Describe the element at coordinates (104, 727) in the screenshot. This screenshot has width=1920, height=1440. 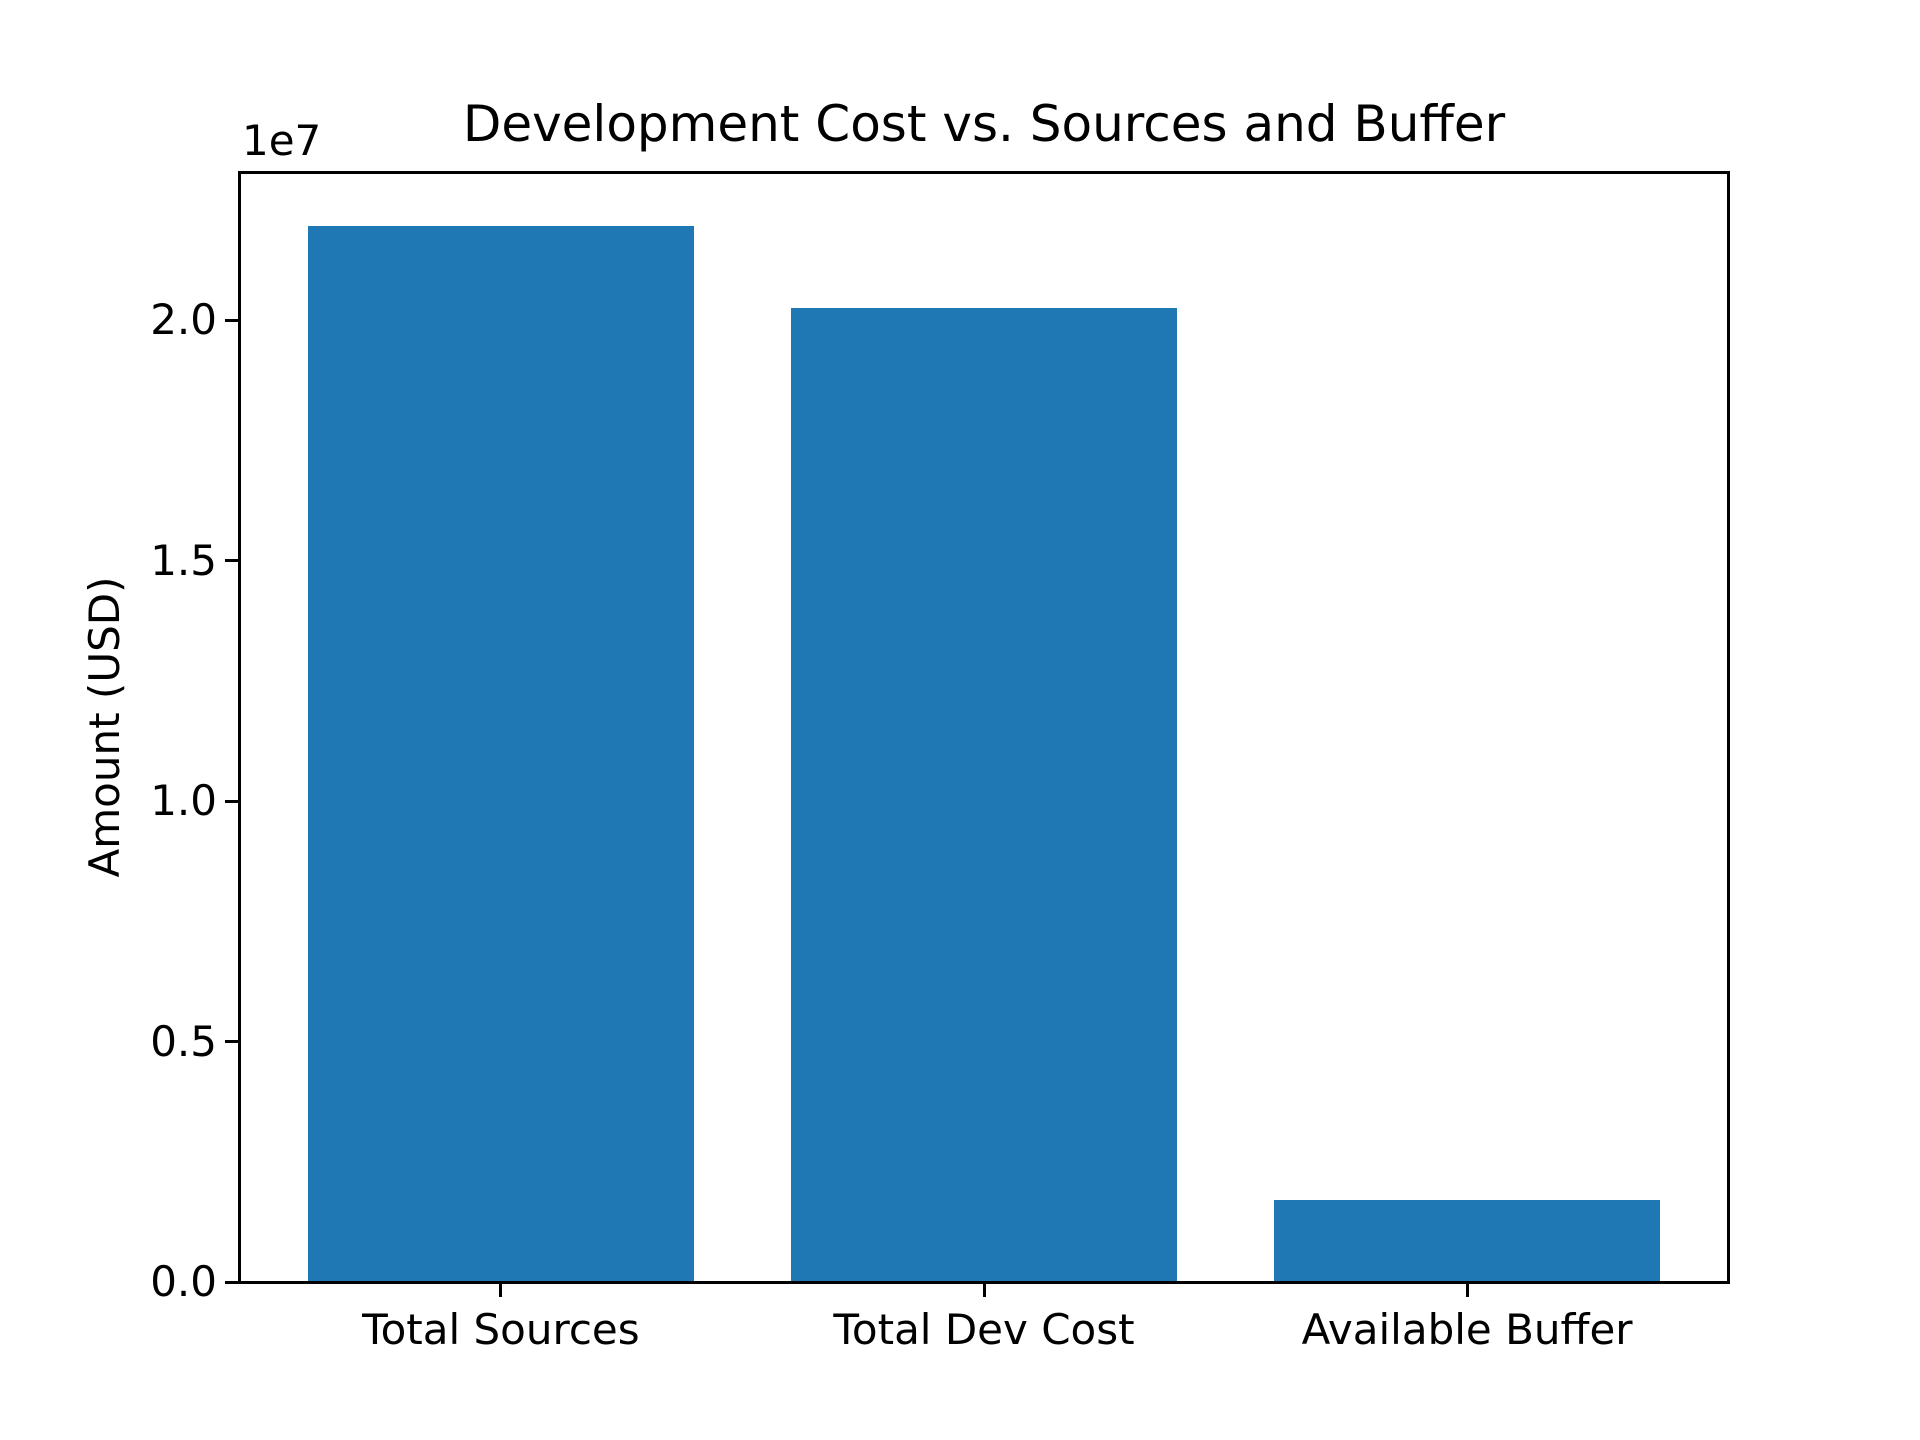
I see `y-axis-label: Amount (USD)` at that location.